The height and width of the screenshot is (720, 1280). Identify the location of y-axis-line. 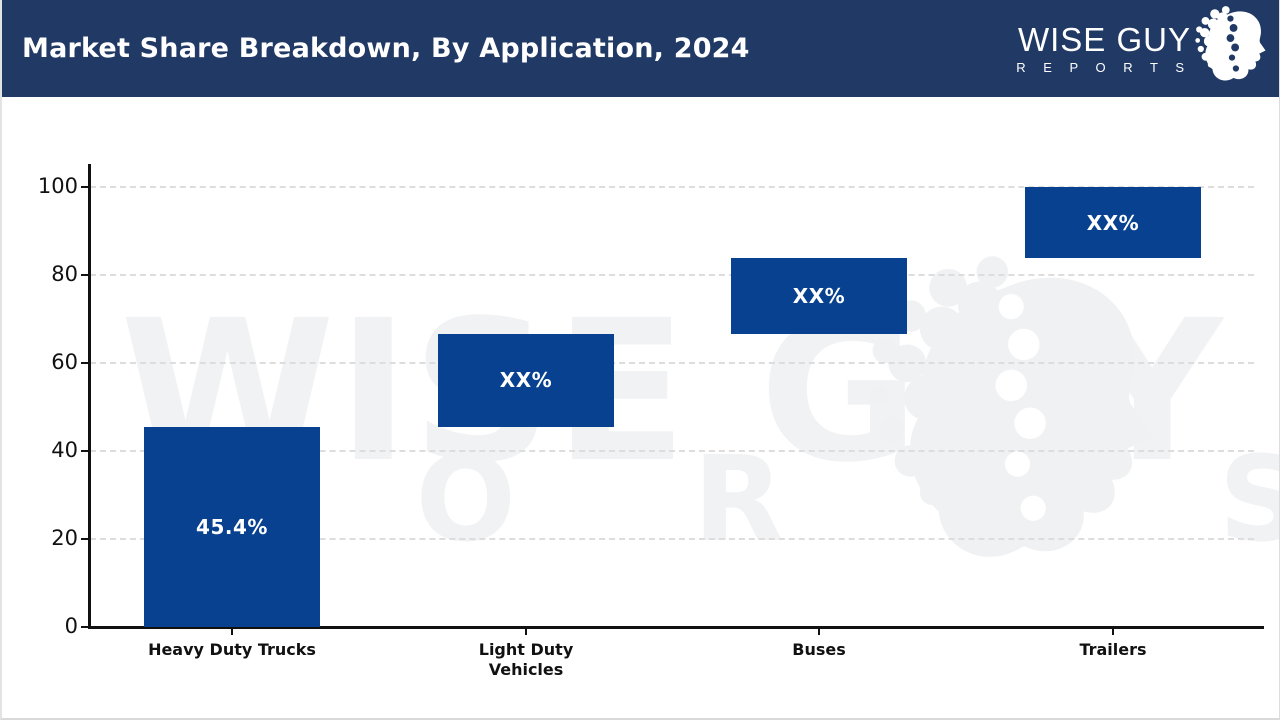
(89, 396).